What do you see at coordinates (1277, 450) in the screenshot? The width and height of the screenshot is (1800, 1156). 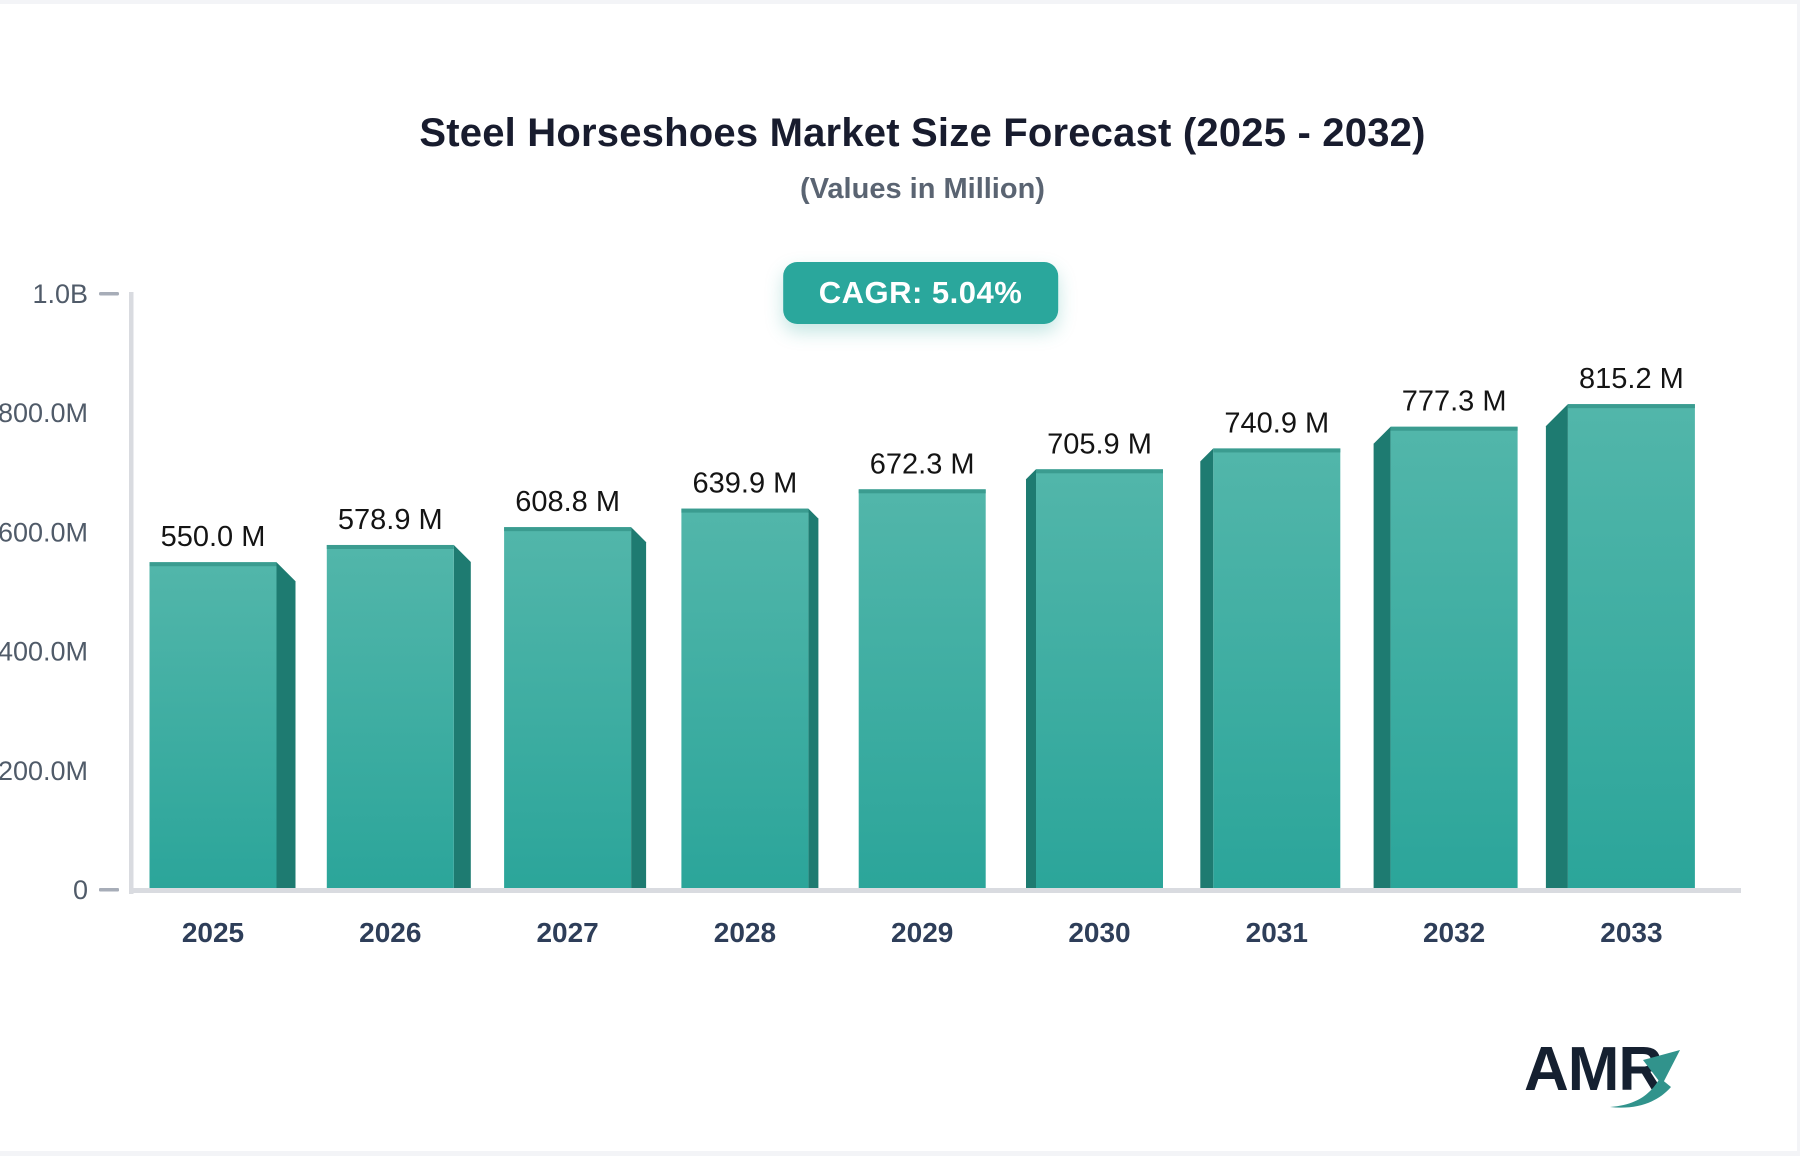 I see `bar-top-edge-2031` at bounding box center [1277, 450].